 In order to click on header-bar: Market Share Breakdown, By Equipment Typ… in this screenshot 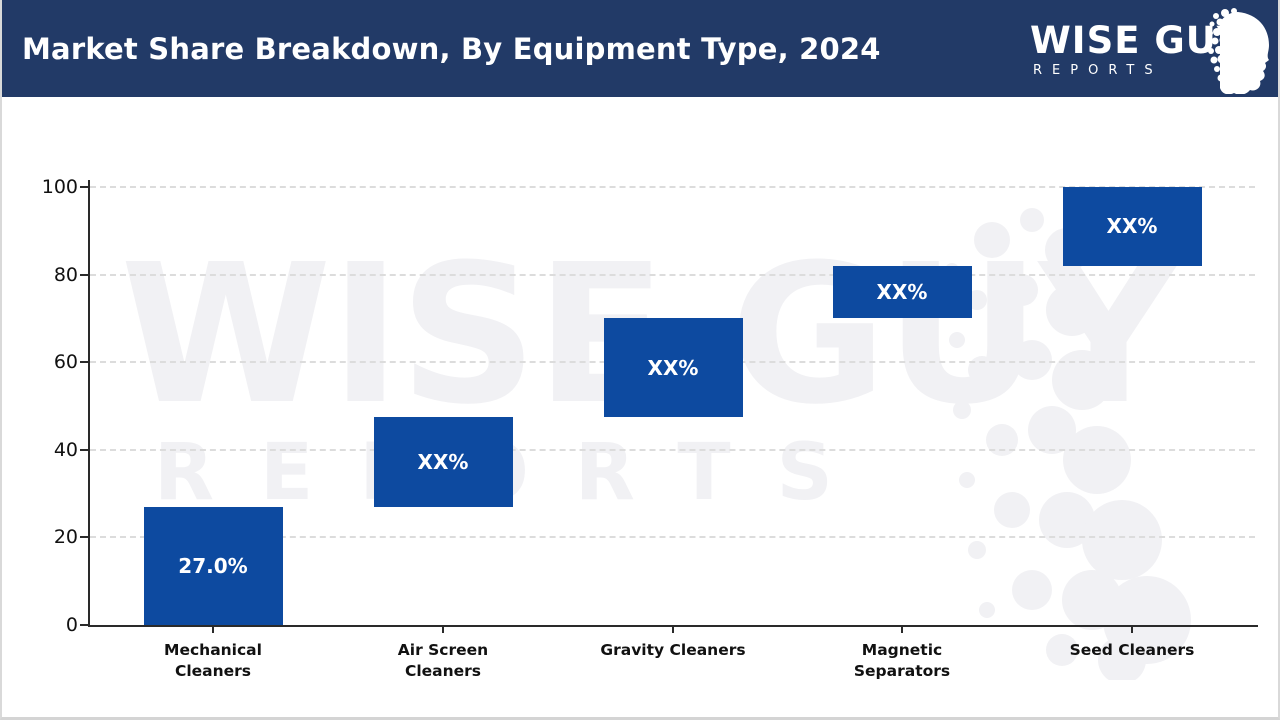, I will do `click(640, 48)`.